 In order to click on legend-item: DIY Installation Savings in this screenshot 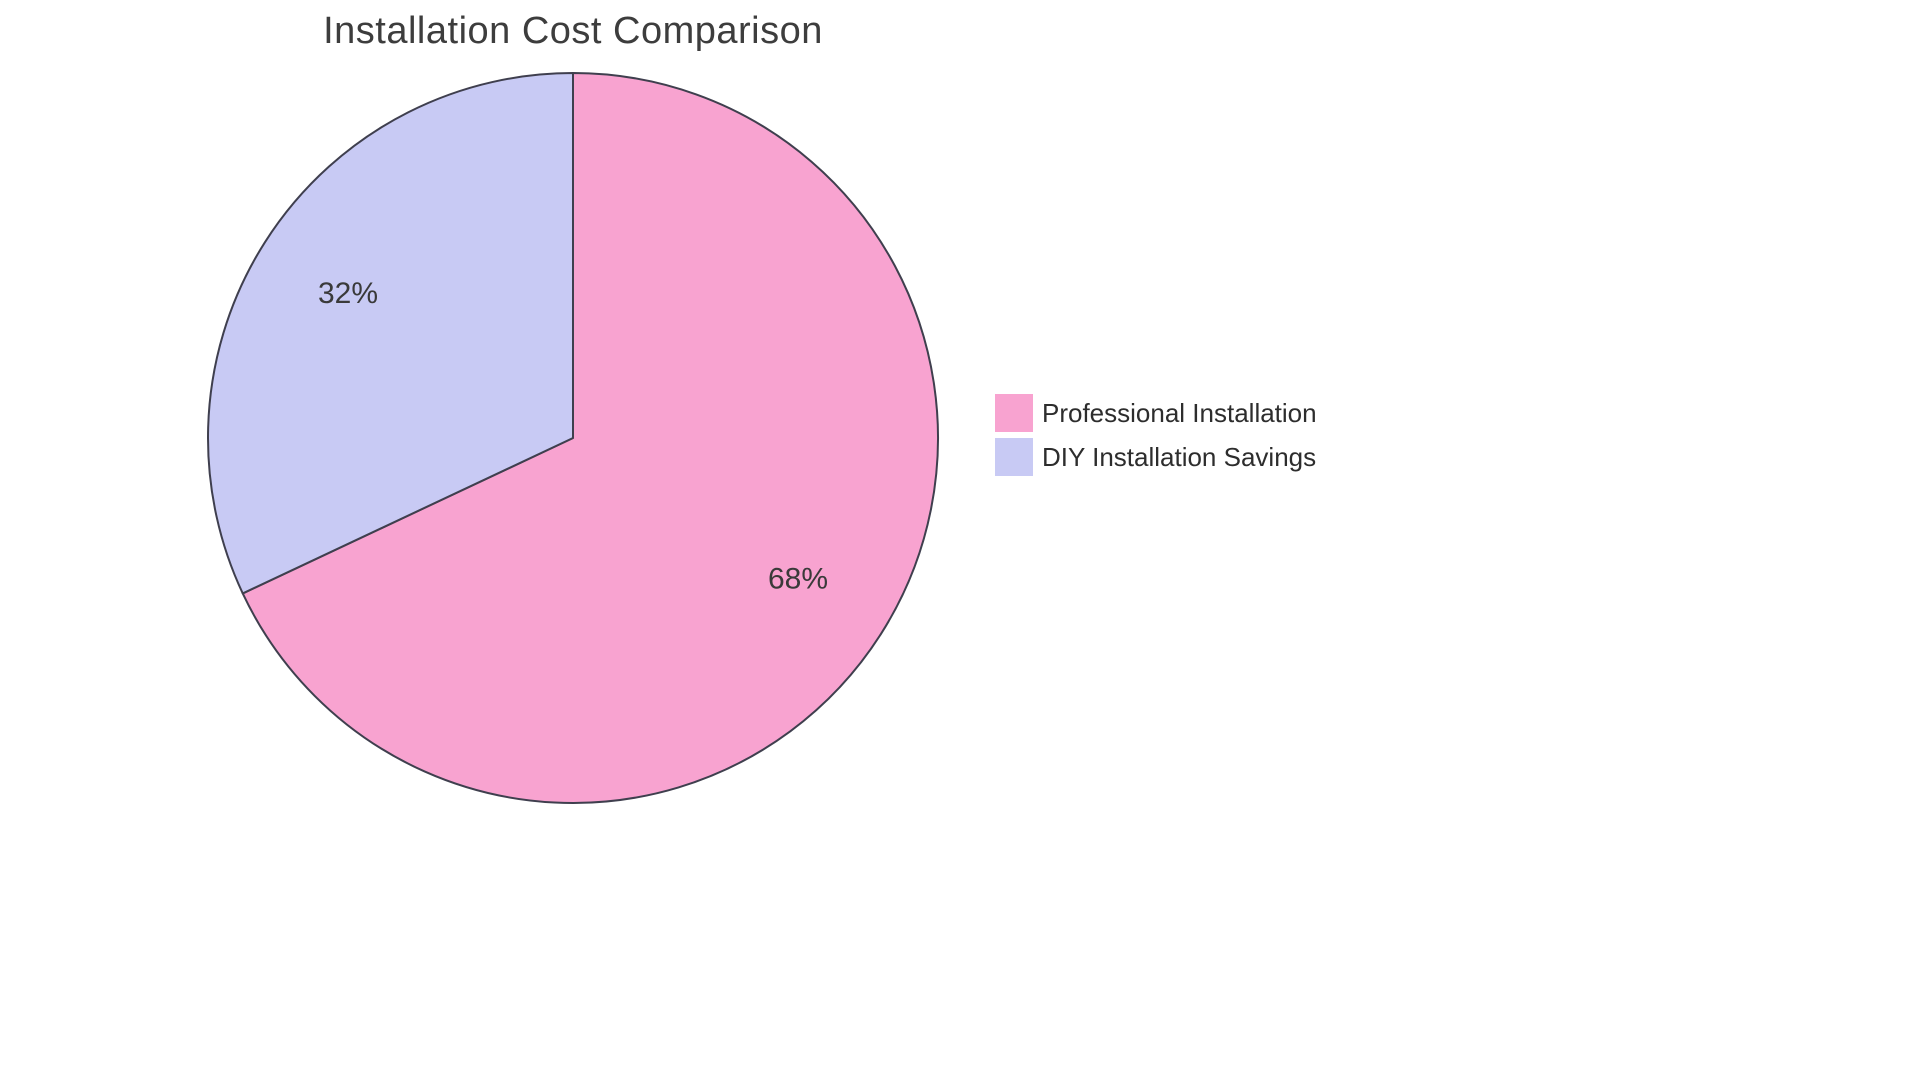, I will do `click(1156, 457)`.